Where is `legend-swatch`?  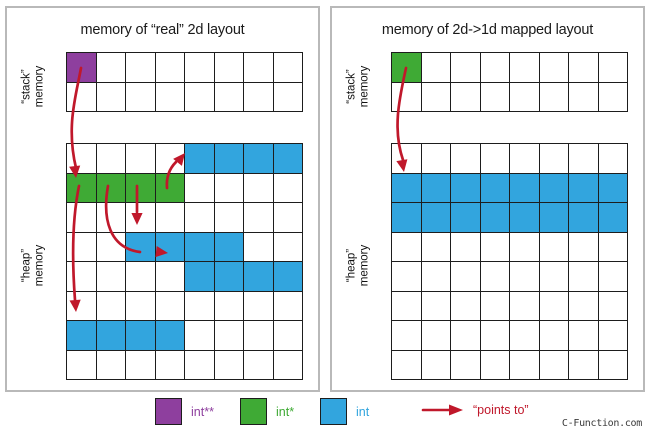 legend-swatch is located at coordinates (253, 411).